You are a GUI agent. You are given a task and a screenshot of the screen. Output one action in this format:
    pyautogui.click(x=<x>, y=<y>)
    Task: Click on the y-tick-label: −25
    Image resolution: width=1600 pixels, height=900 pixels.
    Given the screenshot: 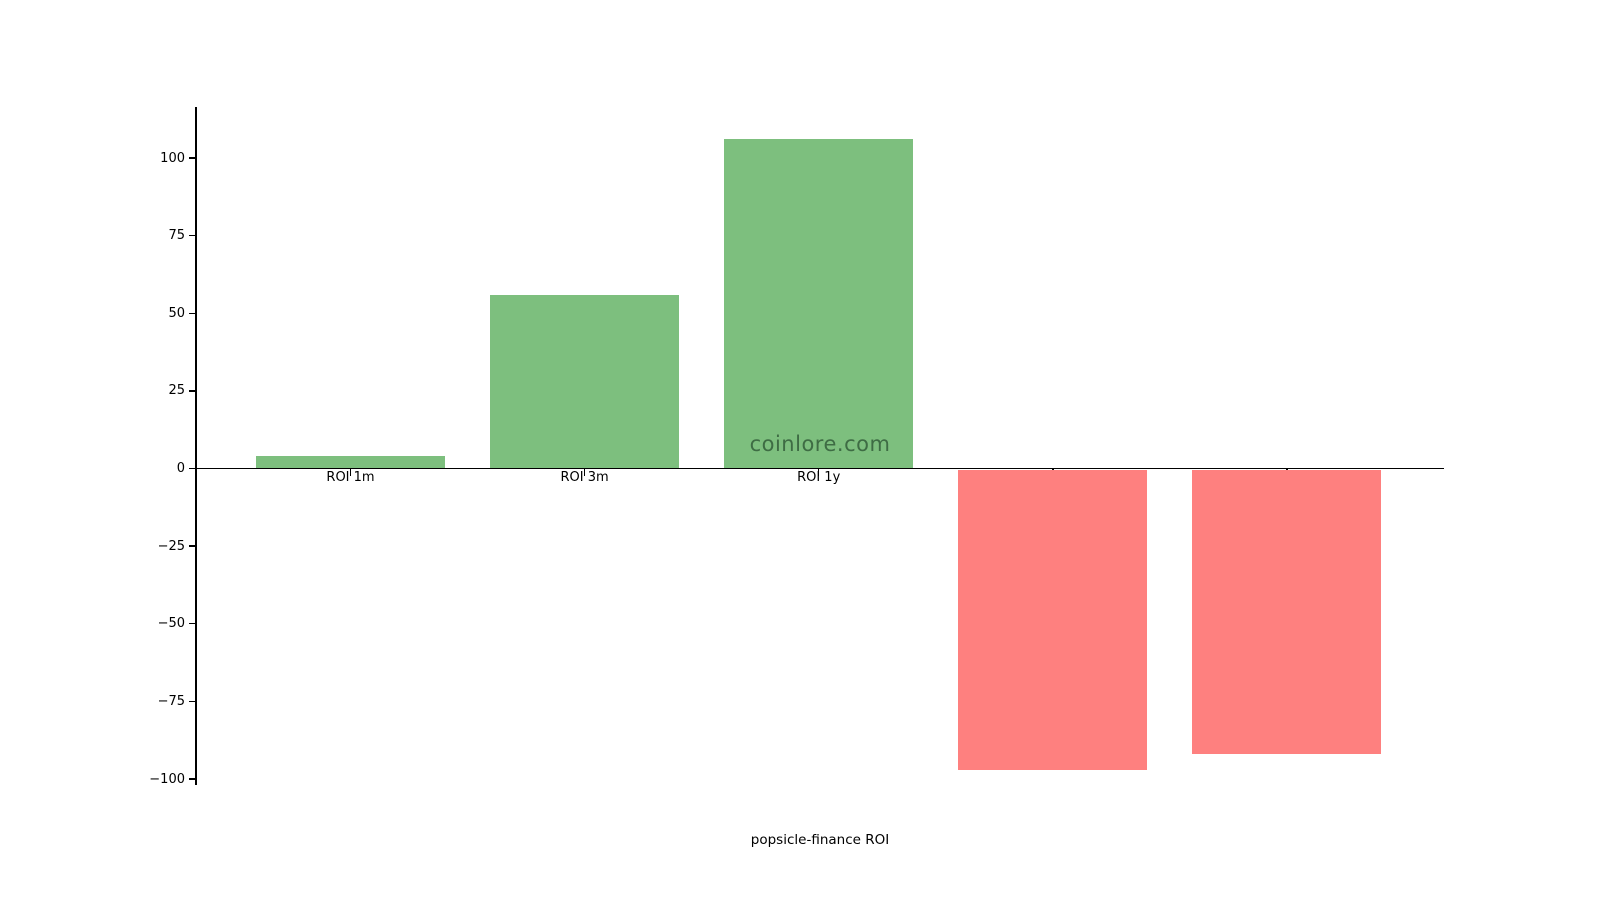 What is the action you would take?
    pyautogui.click(x=171, y=546)
    